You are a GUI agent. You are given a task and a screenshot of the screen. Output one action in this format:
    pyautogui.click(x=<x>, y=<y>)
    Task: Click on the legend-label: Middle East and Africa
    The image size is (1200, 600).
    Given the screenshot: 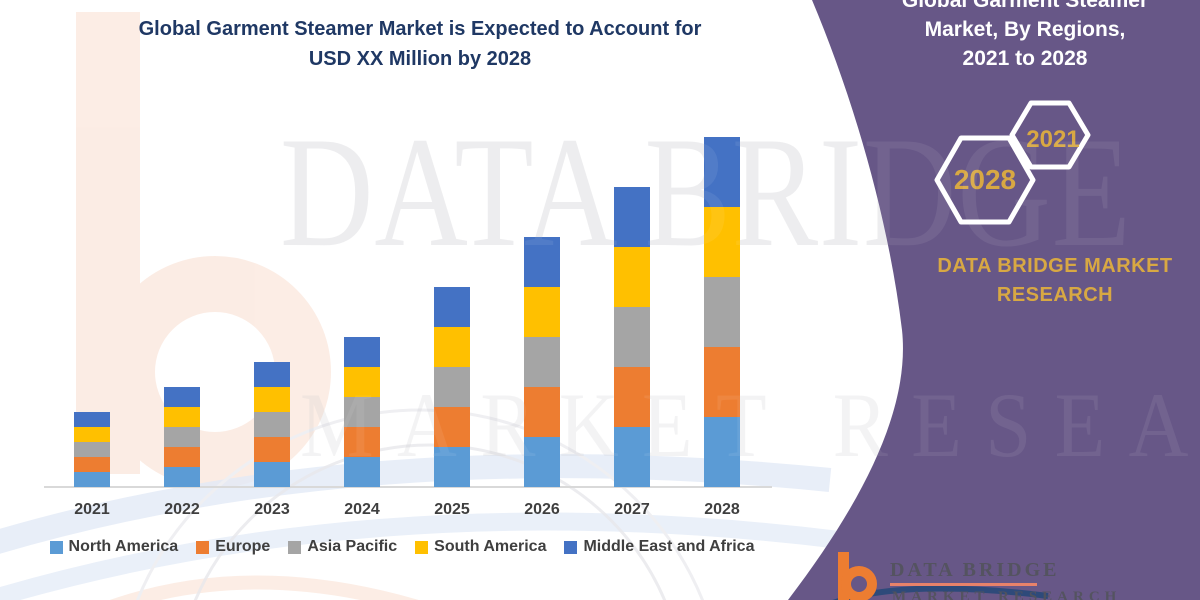 What is the action you would take?
    pyautogui.click(x=669, y=546)
    